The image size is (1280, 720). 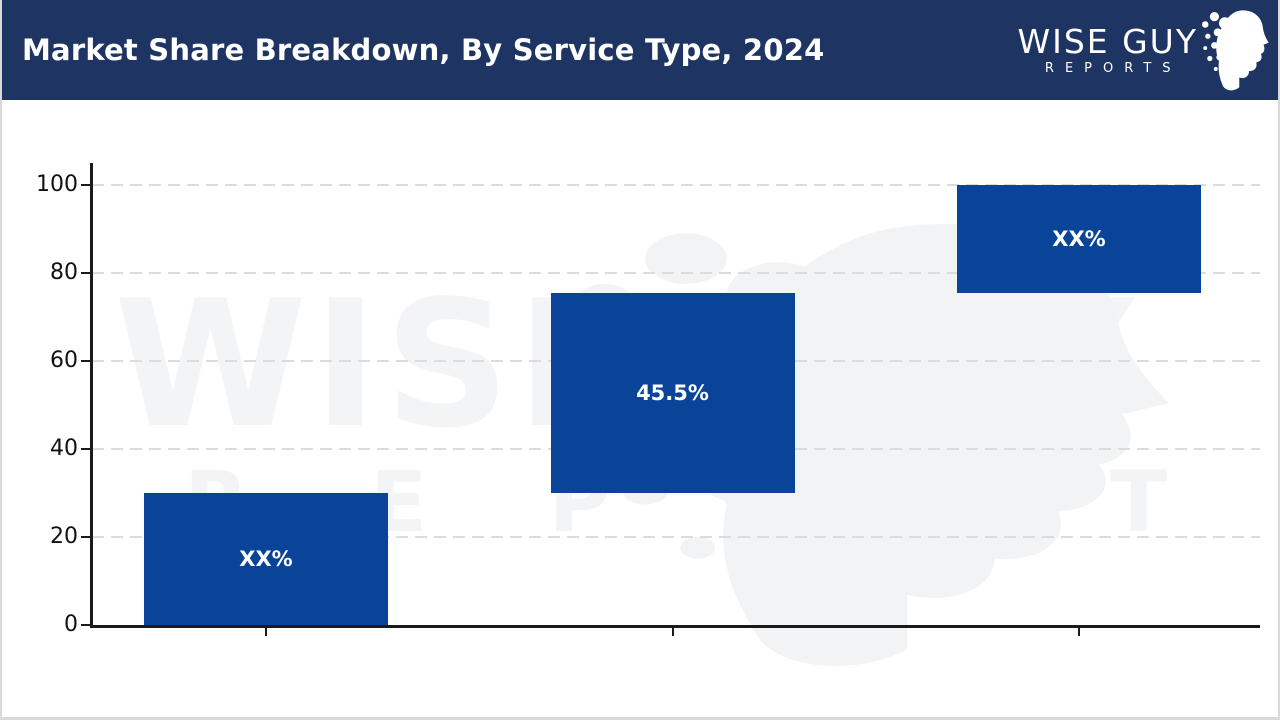 What do you see at coordinates (676, 185) in the screenshot?
I see `y-gridline` at bounding box center [676, 185].